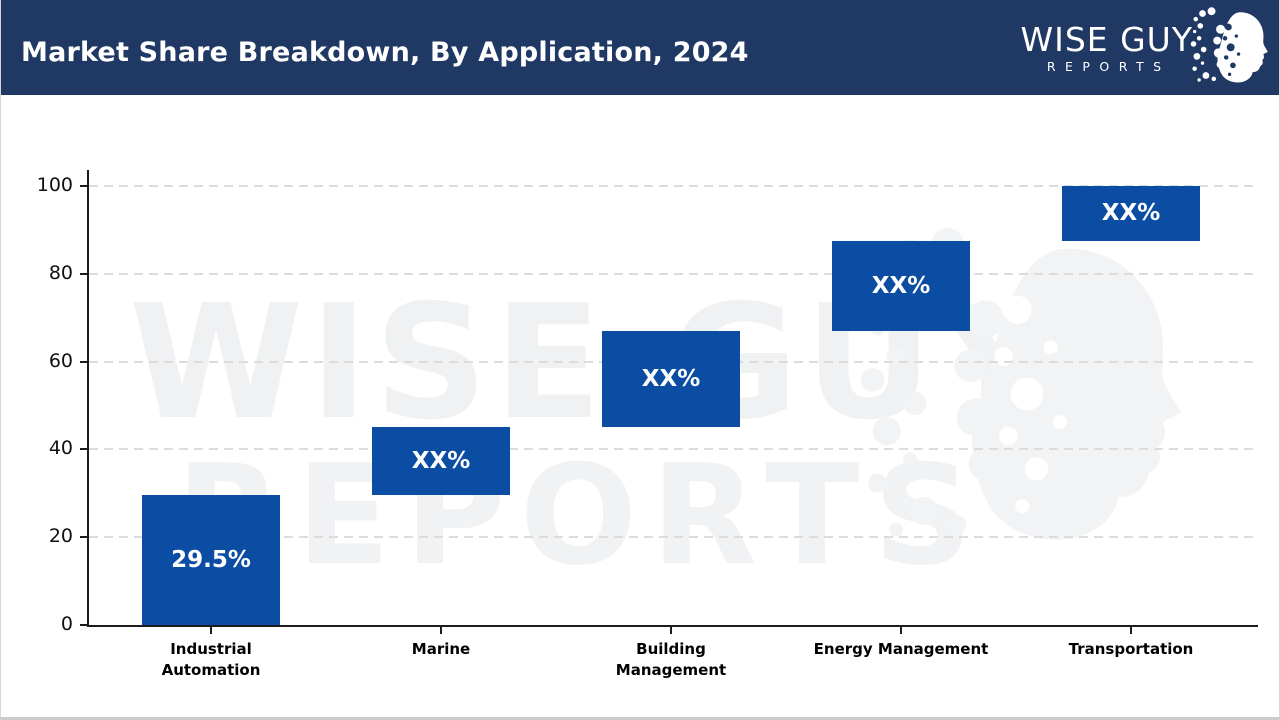  What do you see at coordinates (671, 659) in the screenshot?
I see `x-tick-label-building-management: Building Management` at bounding box center [671, 659].